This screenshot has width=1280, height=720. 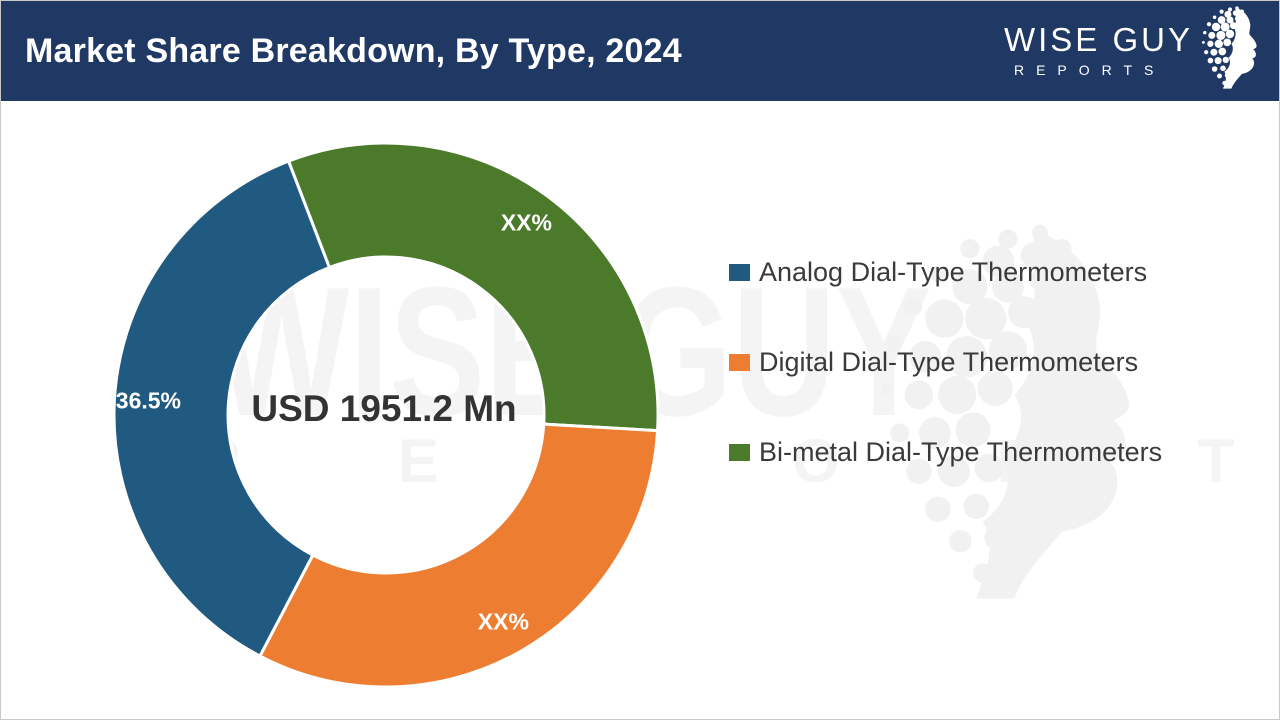 I want to click on legend-swatch-bimetal, so click(x=739, y=452).